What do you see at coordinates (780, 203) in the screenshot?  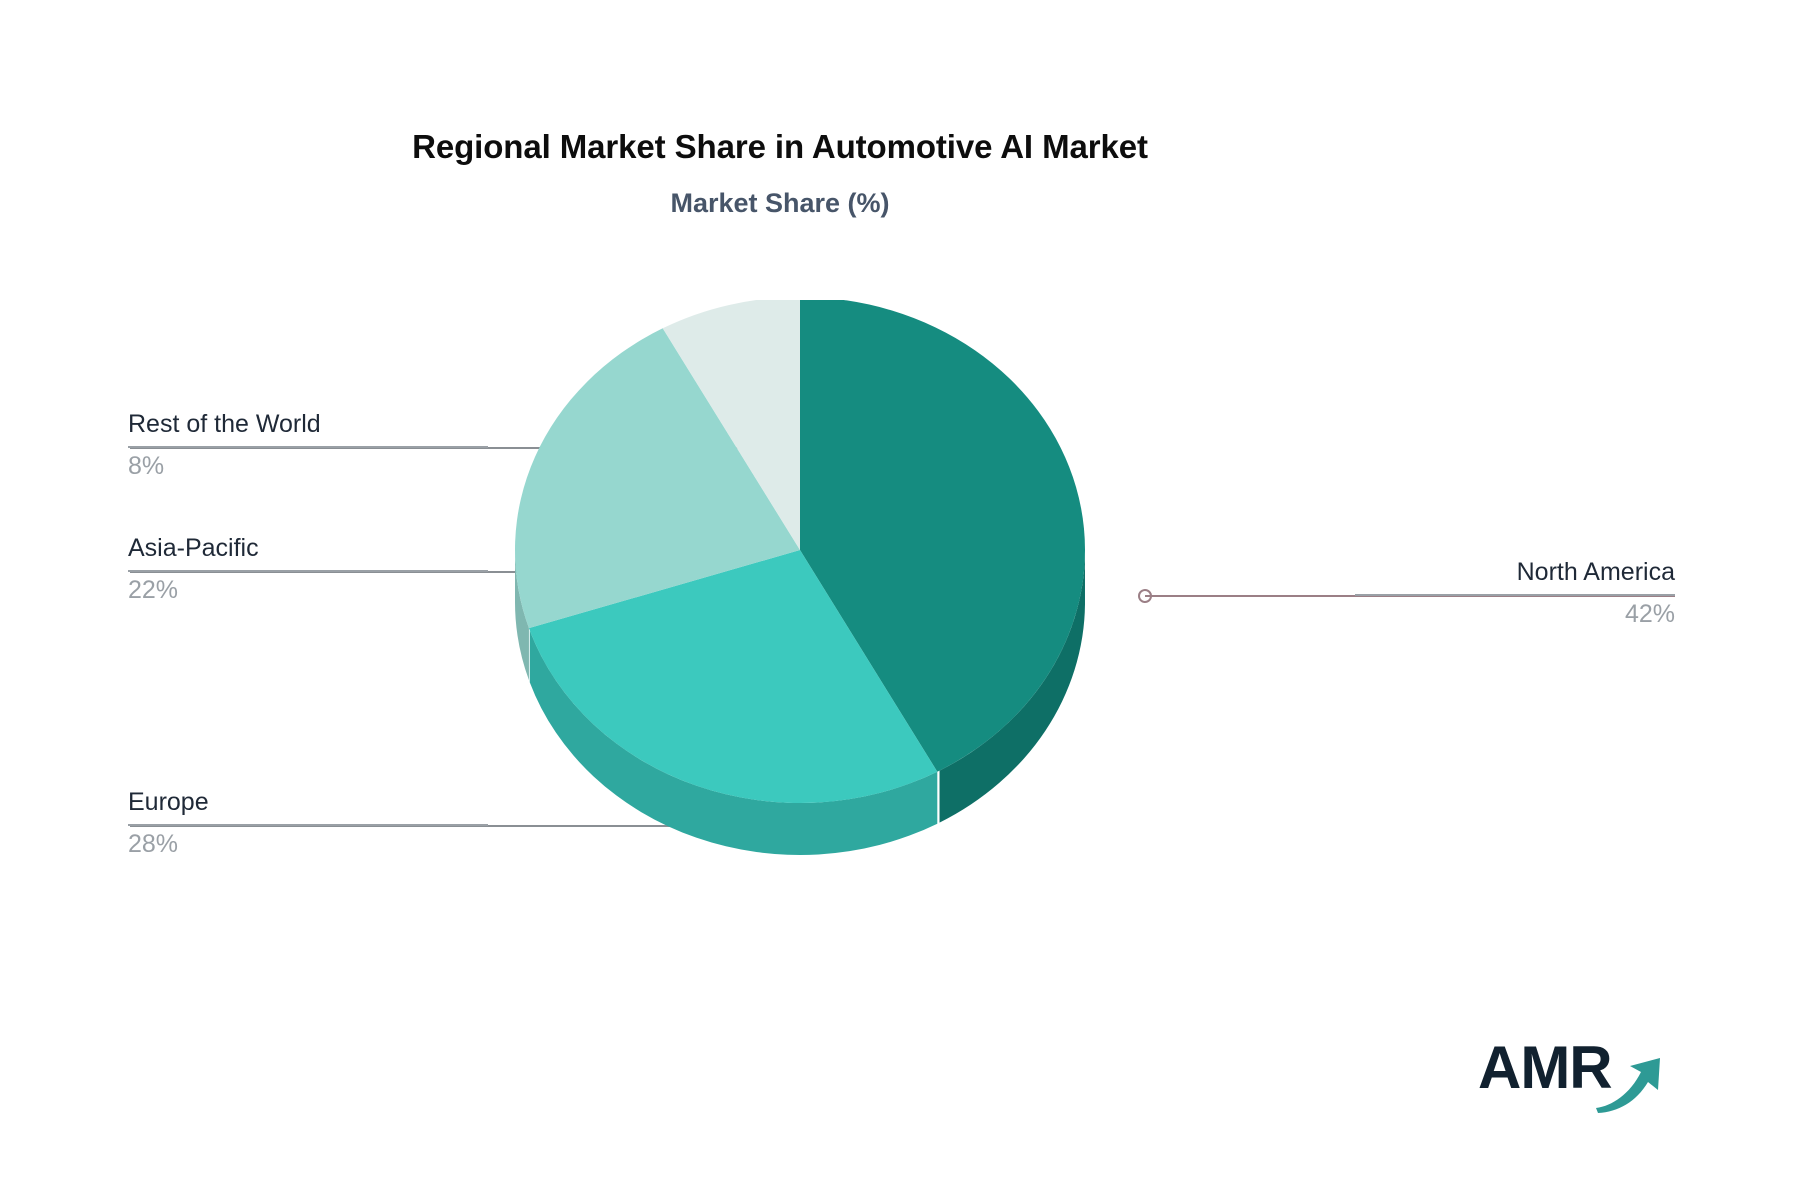 I see `chart-subtitle: Market Share (%)` at bounding box center [780, 203].